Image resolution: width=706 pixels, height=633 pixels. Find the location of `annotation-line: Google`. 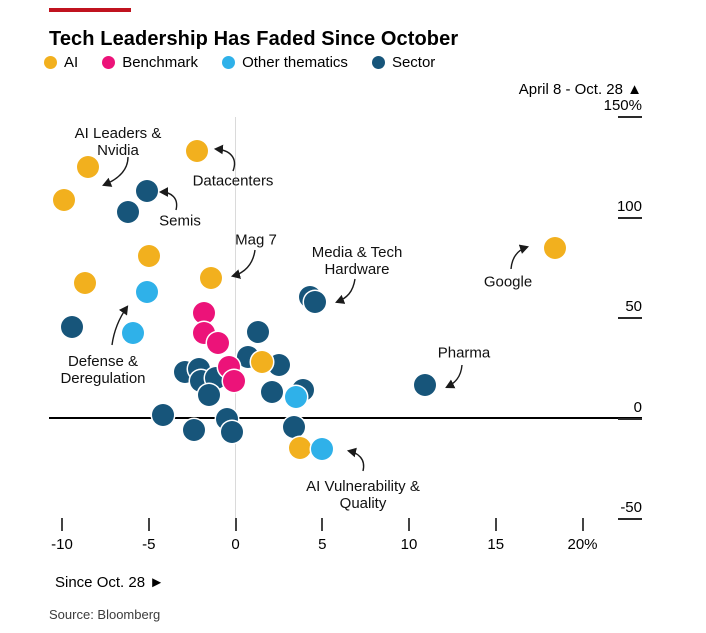

annotation-line: Google is located at coordinates (508, 282).